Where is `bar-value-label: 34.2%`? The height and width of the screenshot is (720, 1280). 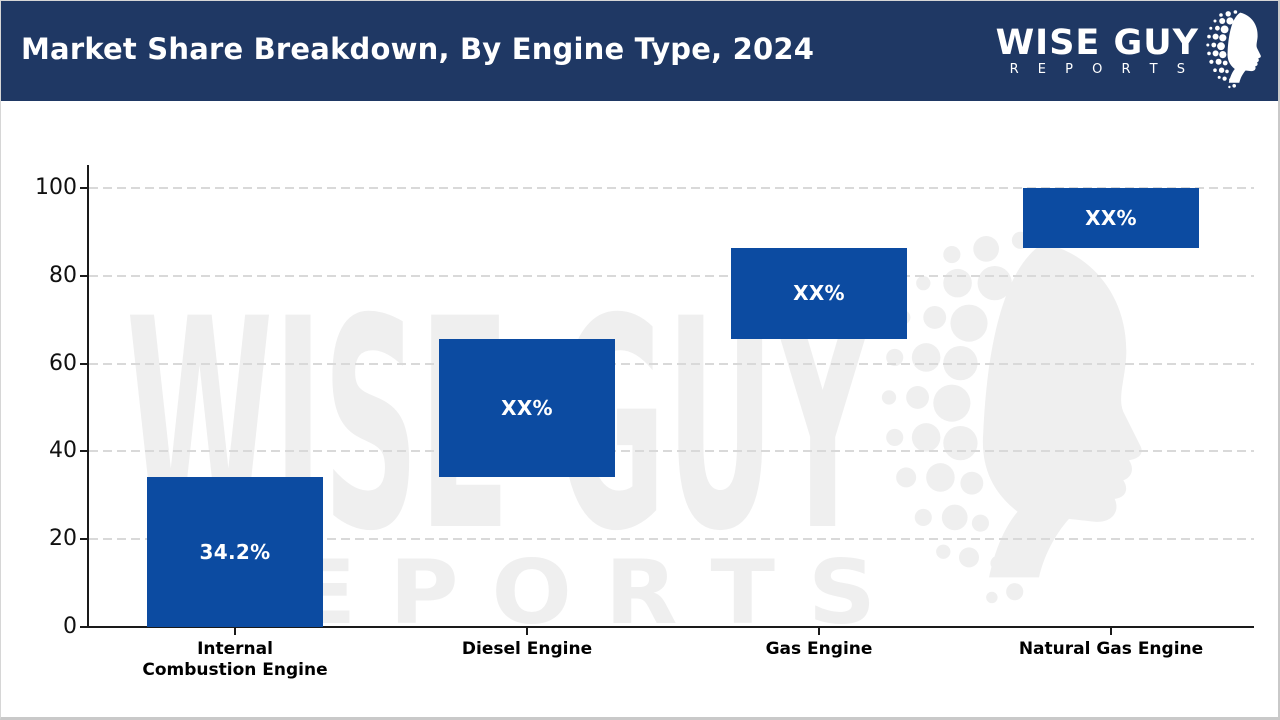 bar-value-label: 34.2% is located at coordinates (235, 551).